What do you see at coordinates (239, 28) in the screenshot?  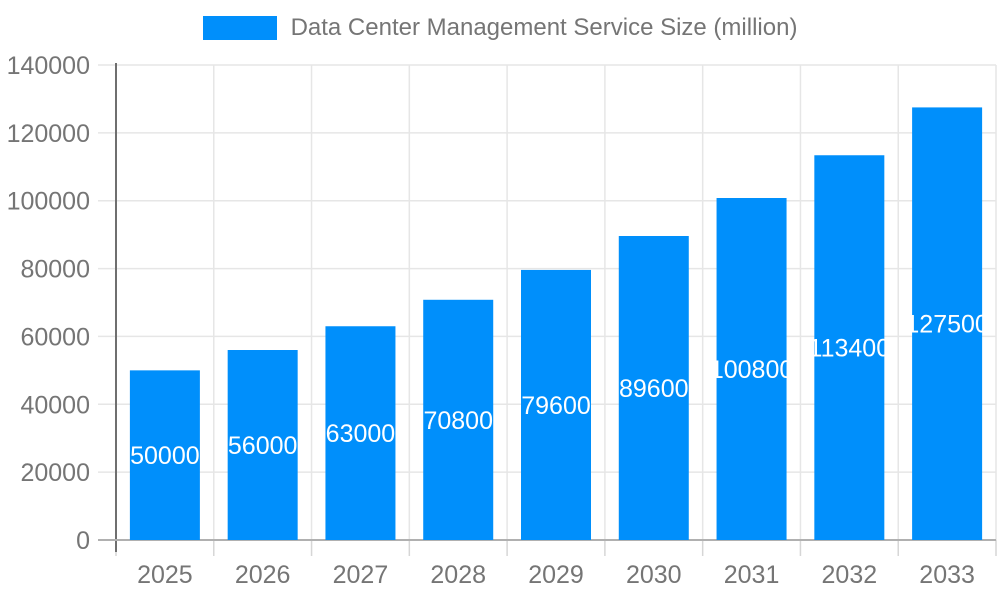 I see `legend-swatch-icon` at bounding box center [239, 28].